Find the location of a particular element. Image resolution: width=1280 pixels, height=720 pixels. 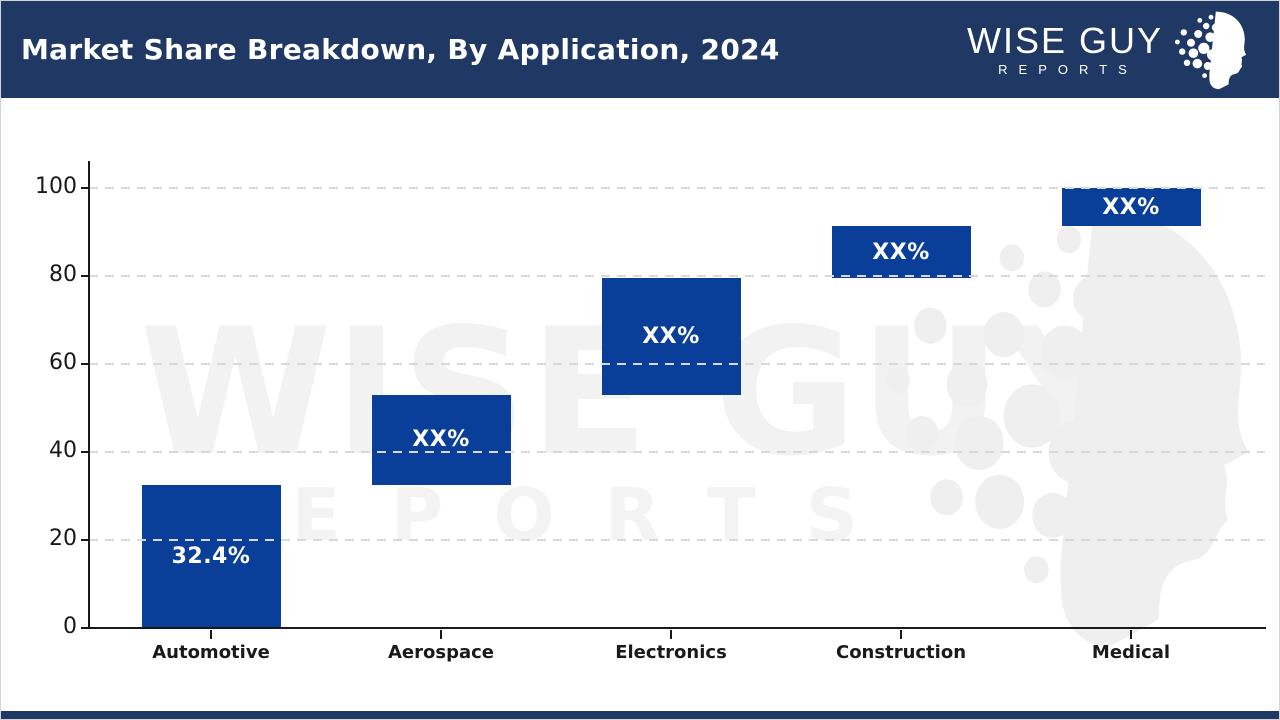

bar-aerospace: XX% is located at coordinates (441, 440).